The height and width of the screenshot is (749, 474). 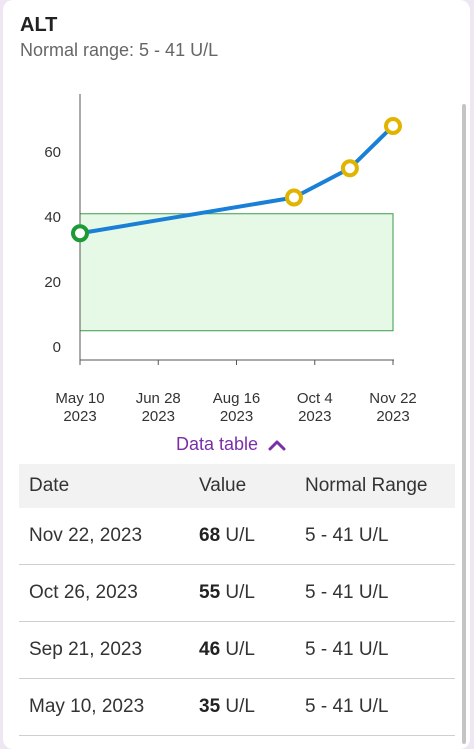 I want to click on table-row: Nov 22, 2023 68 U/L 5 - 41 U/L, so click(x=237, y=536).